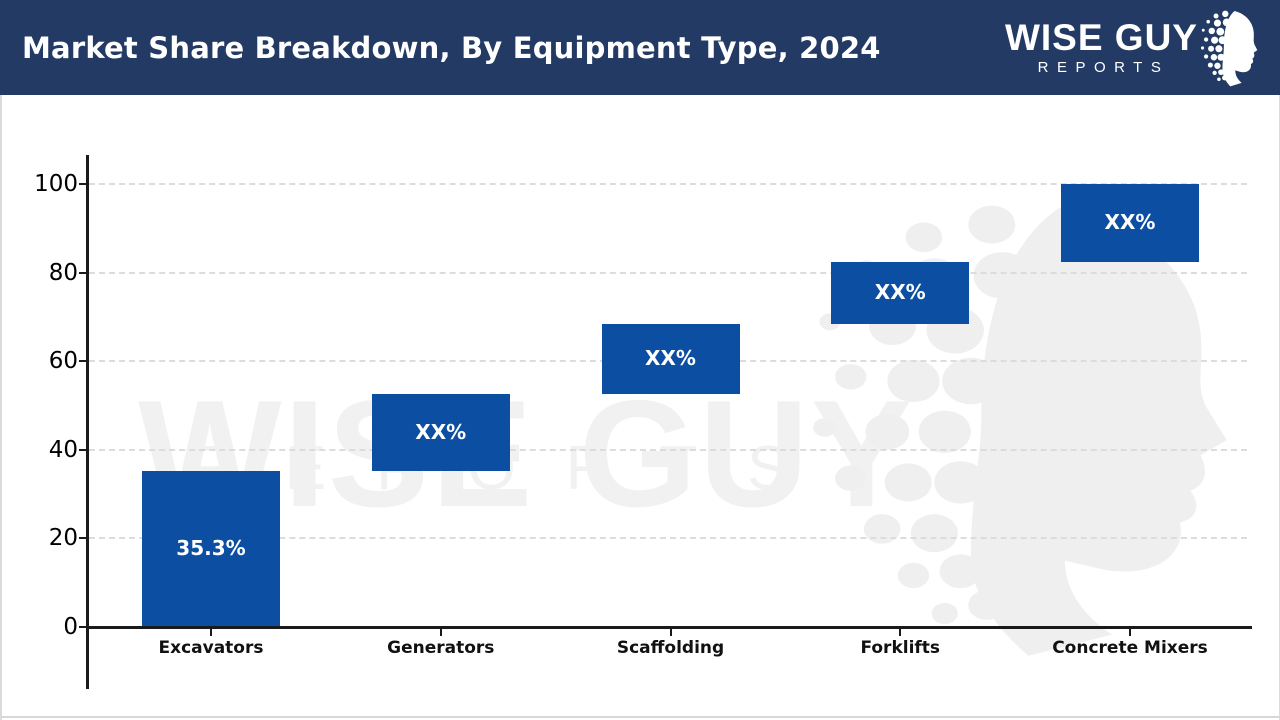 Image resolution: width=1280 pixels, height=720 pixels. What do you see at coordinates (56, 184) in the screenshot?
I see `y-tick-label: 100` at bounding box center [56, 184].